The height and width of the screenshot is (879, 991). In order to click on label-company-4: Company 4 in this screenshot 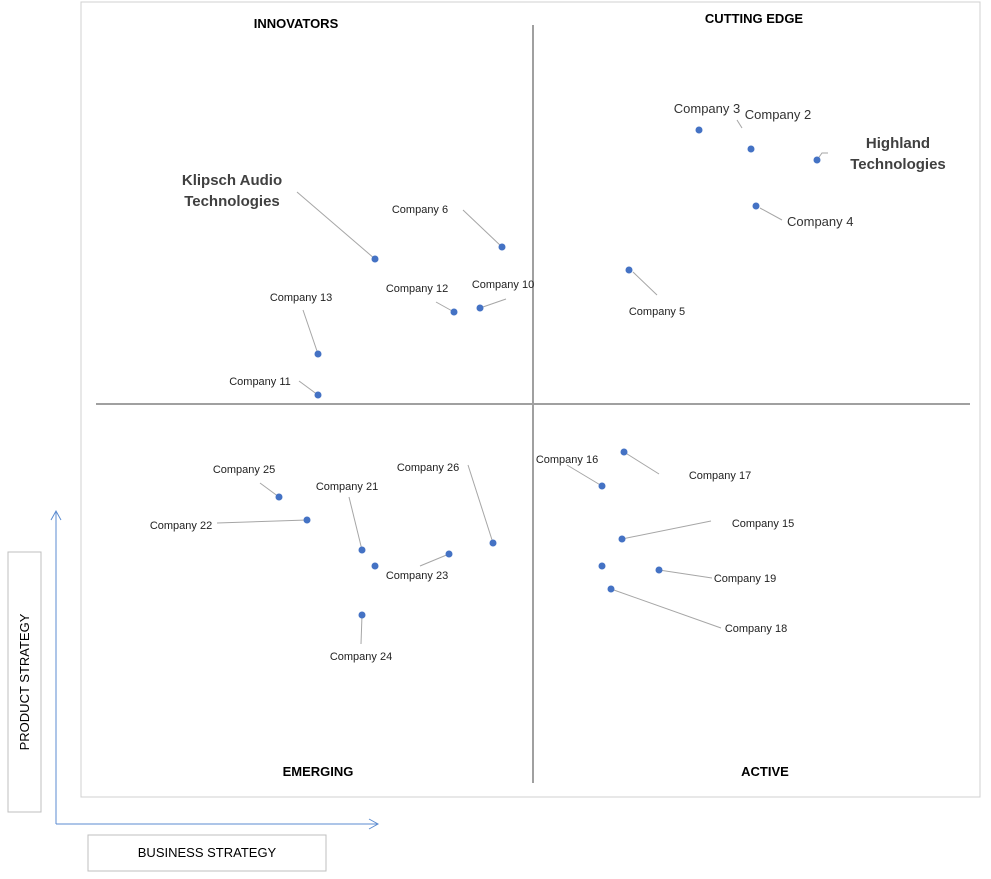, I will do `click(820, 221)`.